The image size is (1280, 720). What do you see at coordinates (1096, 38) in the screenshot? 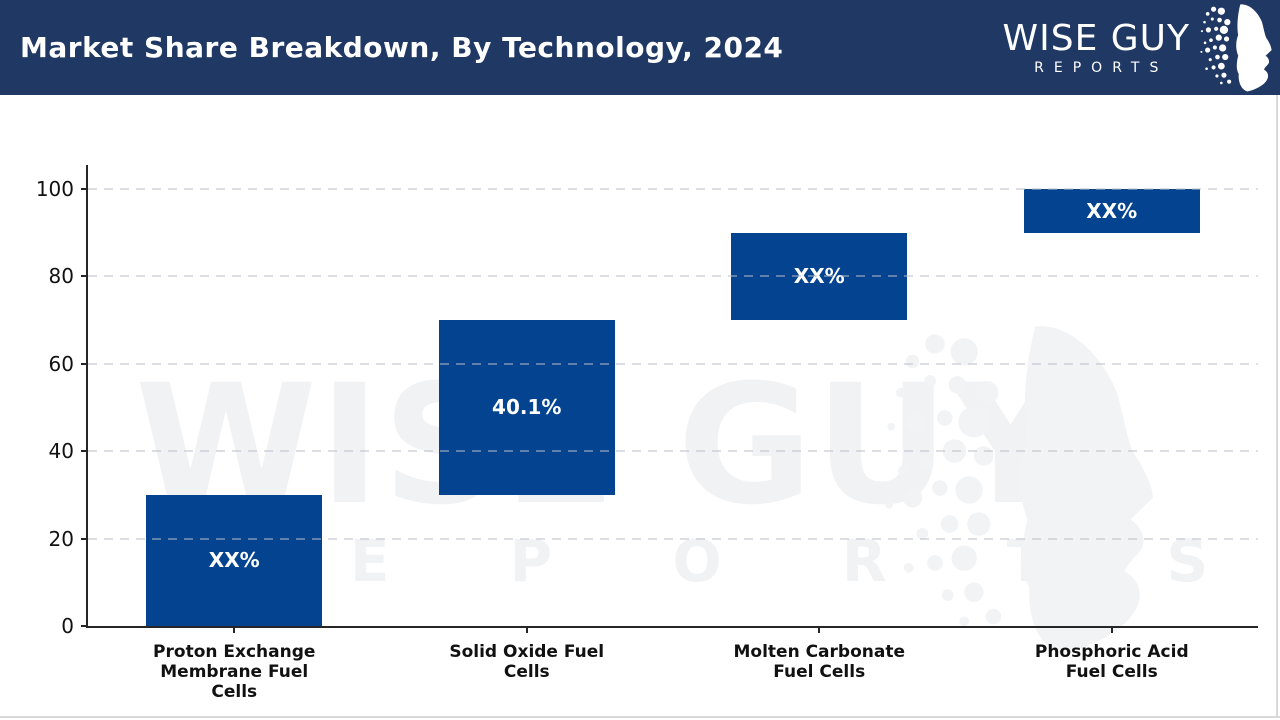
I see `logo-wordmark: WISE GUY` at bounding box center [1096, 38].